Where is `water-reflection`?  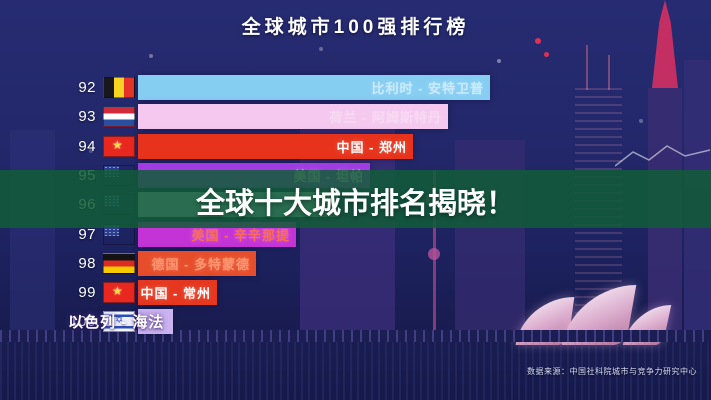
water-reflection is located at coordinates (355, 371).